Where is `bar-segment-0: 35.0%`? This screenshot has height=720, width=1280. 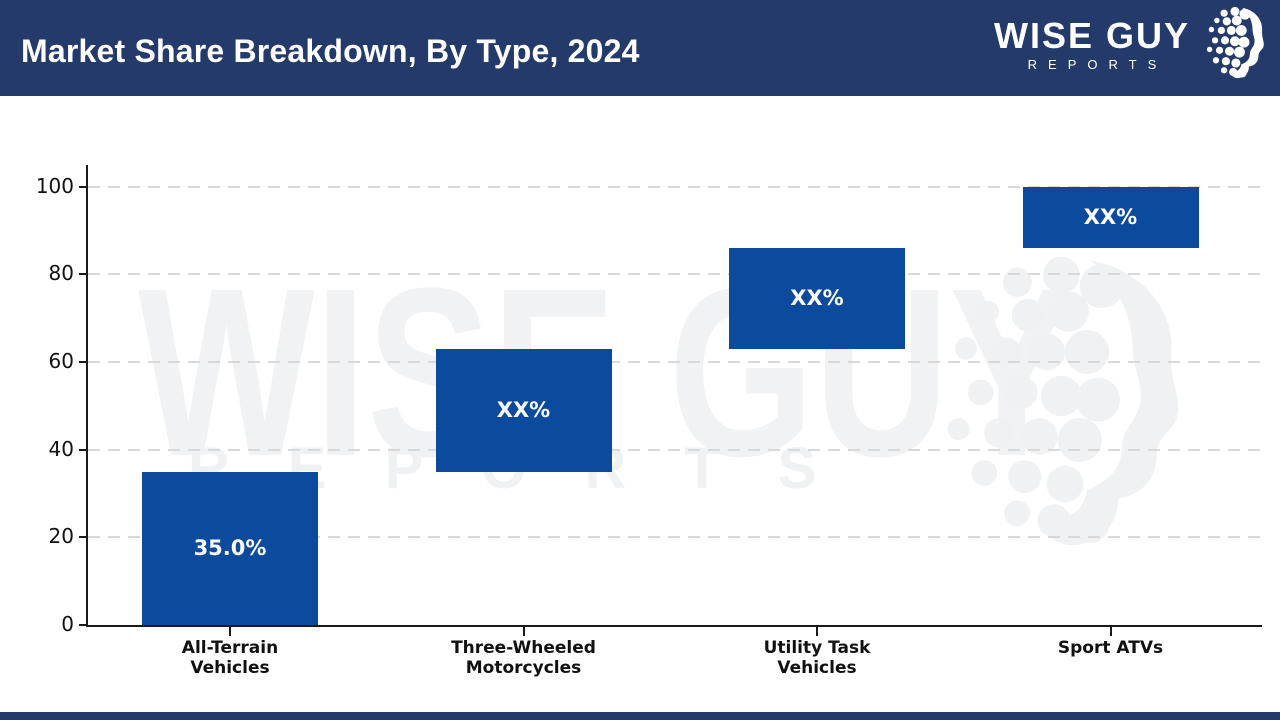 bar-segment-0: 35.0% is located at coordinates (230, 548).